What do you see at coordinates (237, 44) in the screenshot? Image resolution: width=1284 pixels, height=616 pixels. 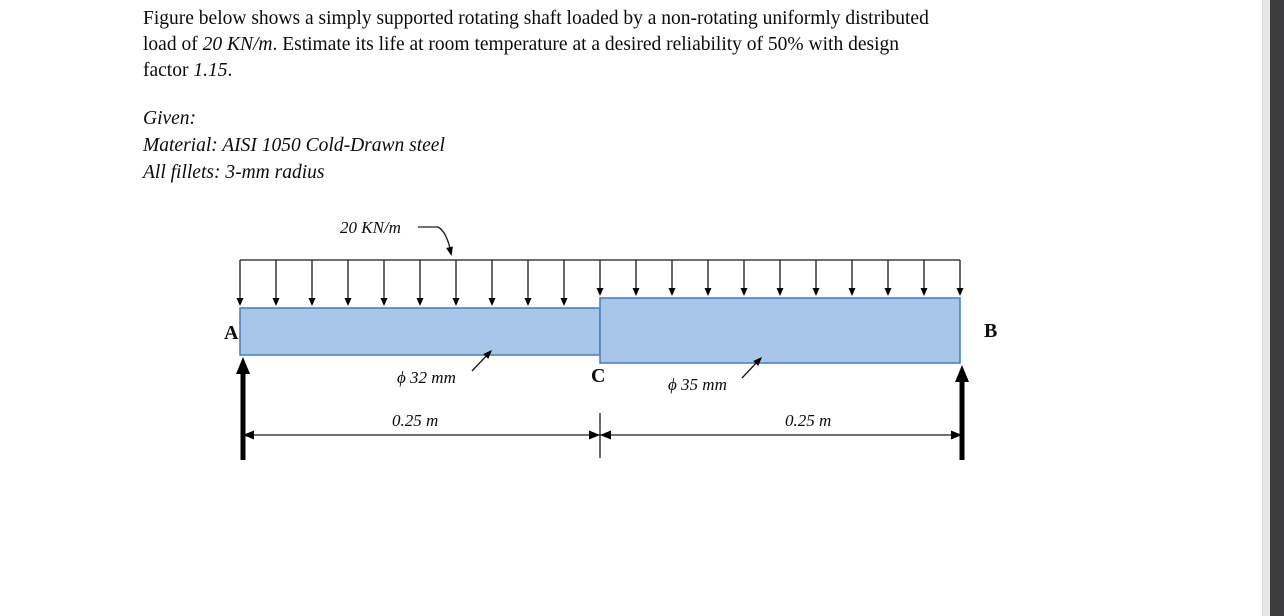 I see `problem-load-value: 20 KN/m` at bounding box center [237, 44].